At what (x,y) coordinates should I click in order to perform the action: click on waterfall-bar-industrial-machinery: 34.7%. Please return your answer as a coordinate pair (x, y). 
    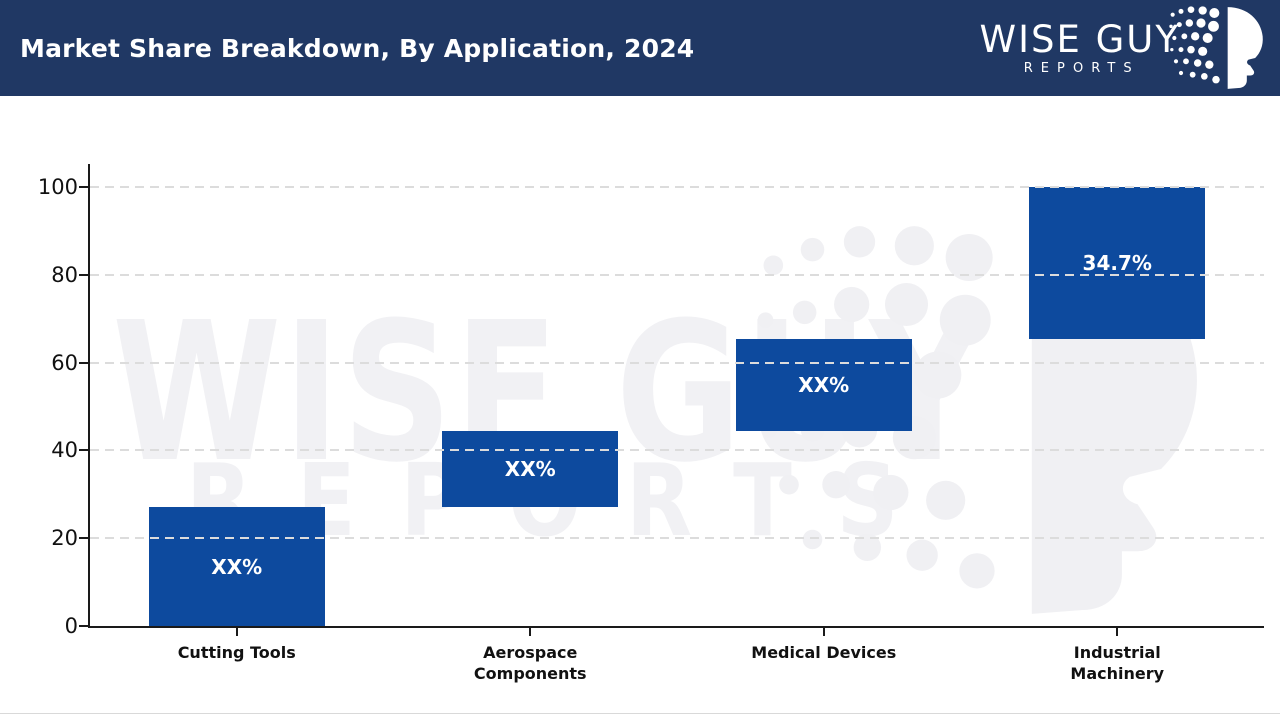
    Looking at the image, I should click on (1117, 263).